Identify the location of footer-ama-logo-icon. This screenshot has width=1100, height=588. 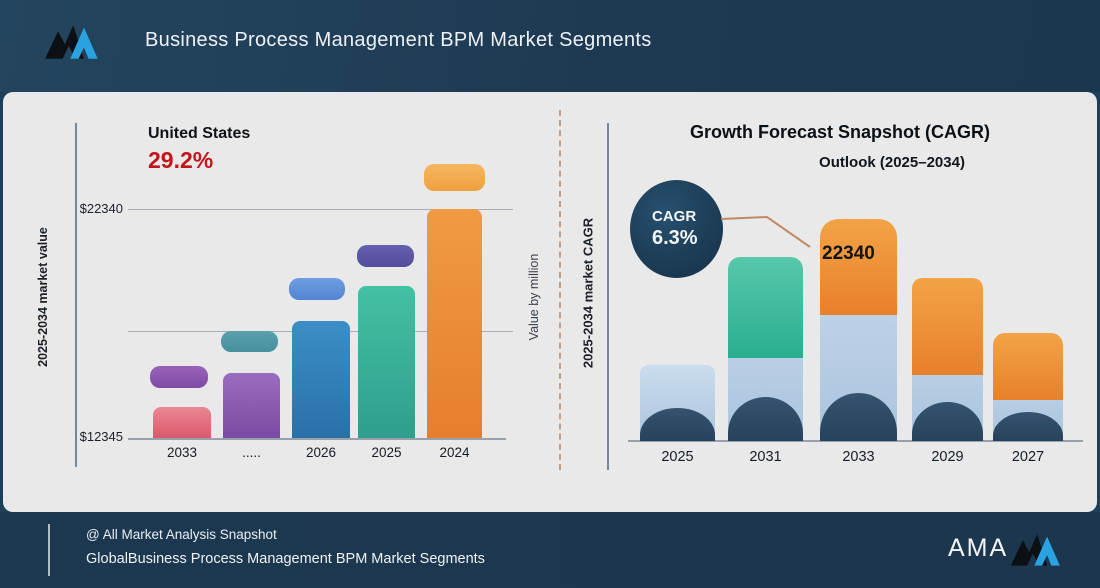
(1035, 550).